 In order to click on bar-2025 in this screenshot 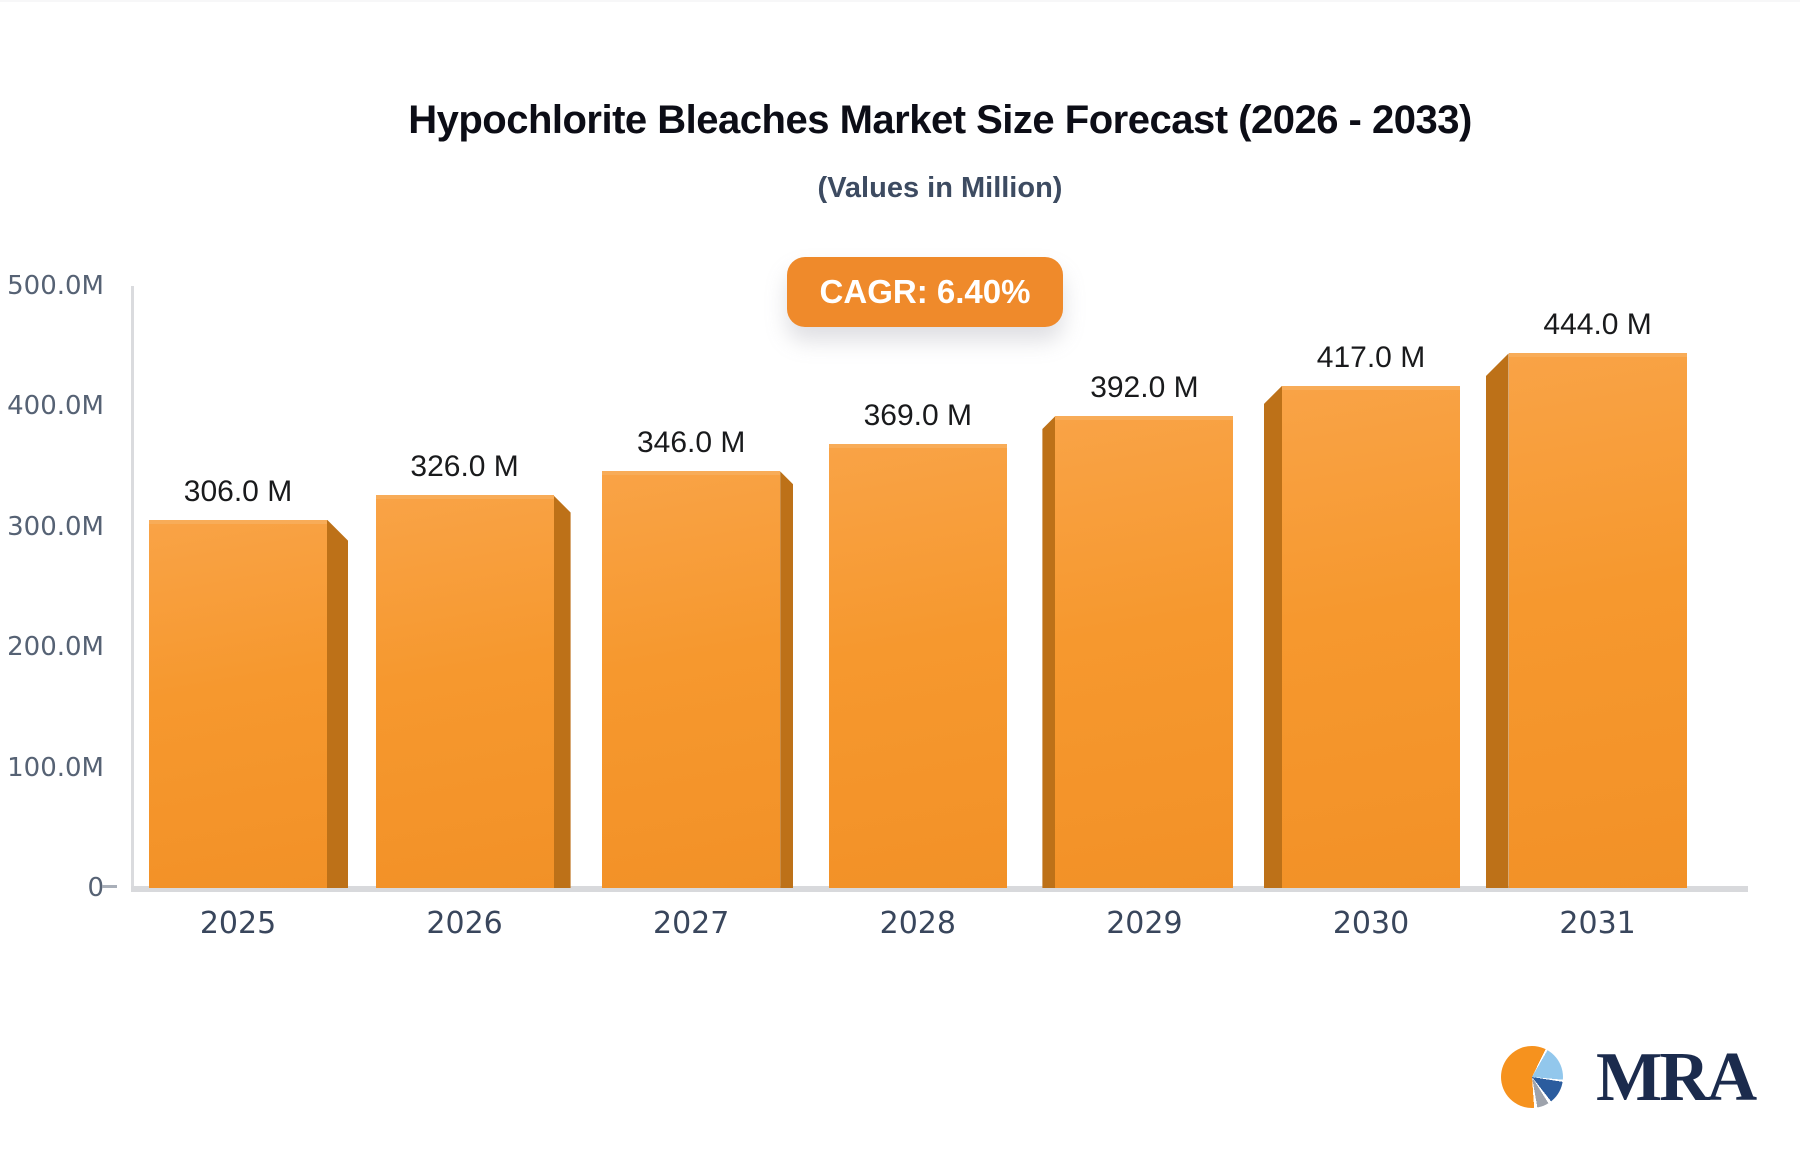, I will do `click(238, 703)`.